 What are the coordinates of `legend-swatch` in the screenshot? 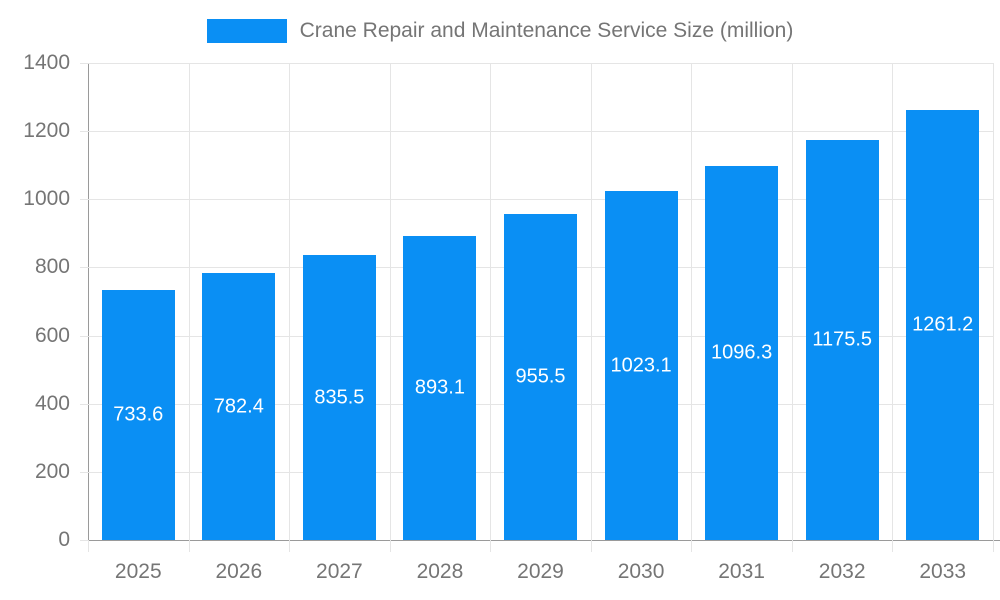 It's located at (246, 31).